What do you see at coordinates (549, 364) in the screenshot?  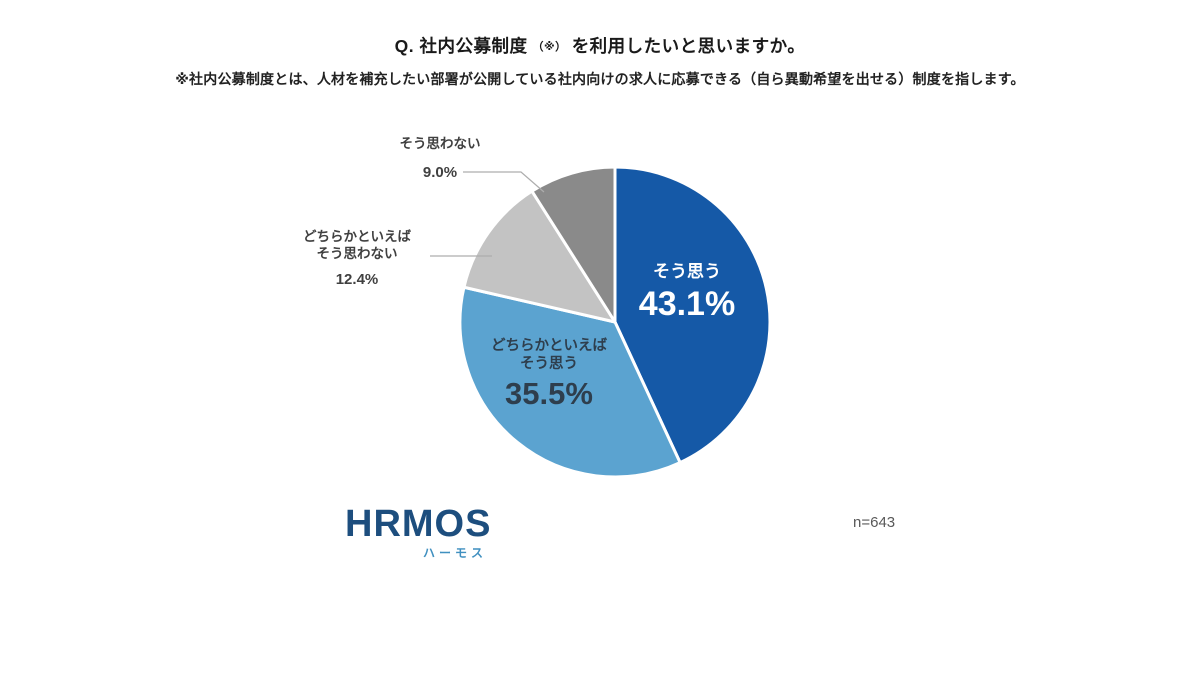 I see `slice-label-somewhat-agree-text-line2: そう思う` at bounding box center [549, 364].